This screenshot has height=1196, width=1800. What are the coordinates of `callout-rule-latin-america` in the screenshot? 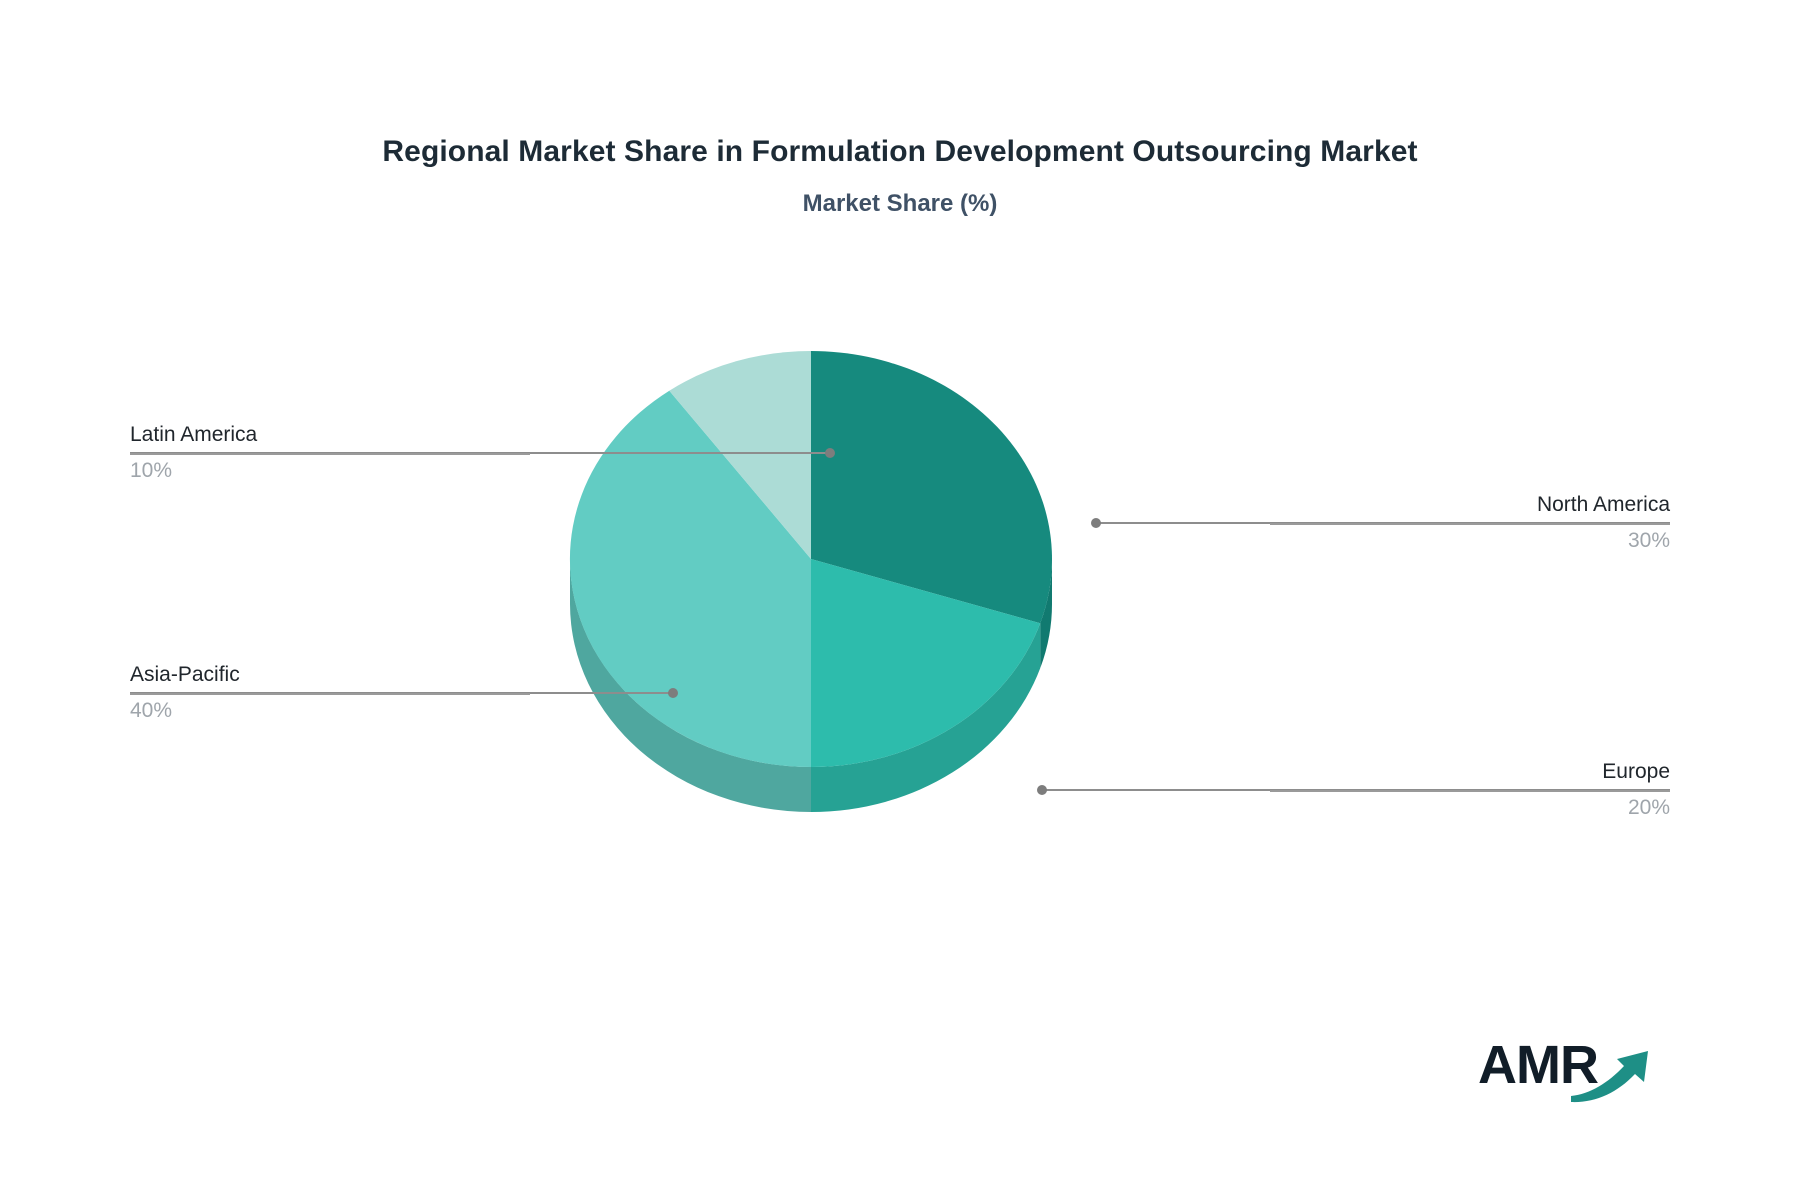 It's located at (330, 454).